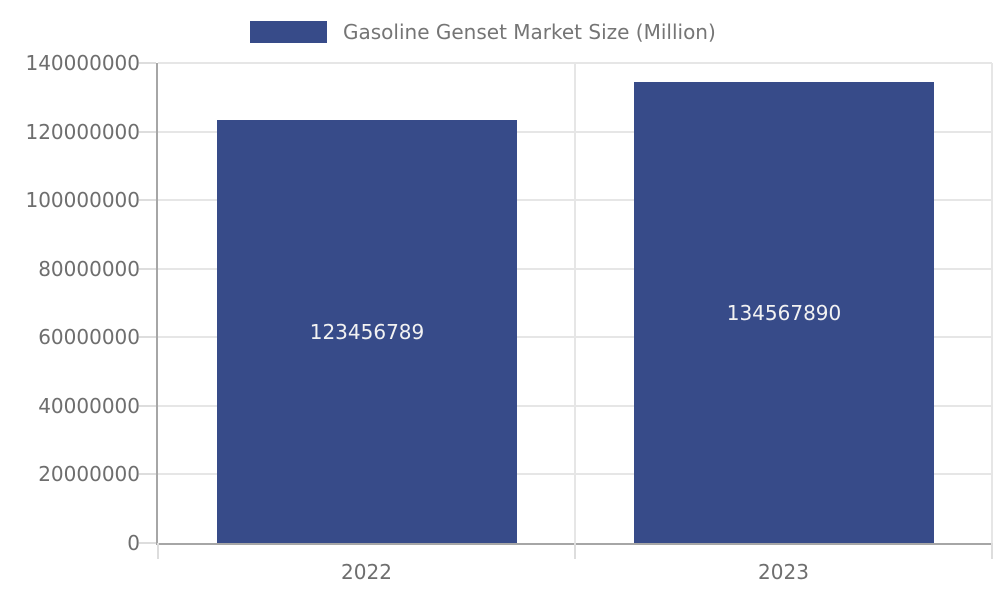 This screenshot has width=1000, height=600. I want to click on y-tick-label: 60000000, so click(89, 337).